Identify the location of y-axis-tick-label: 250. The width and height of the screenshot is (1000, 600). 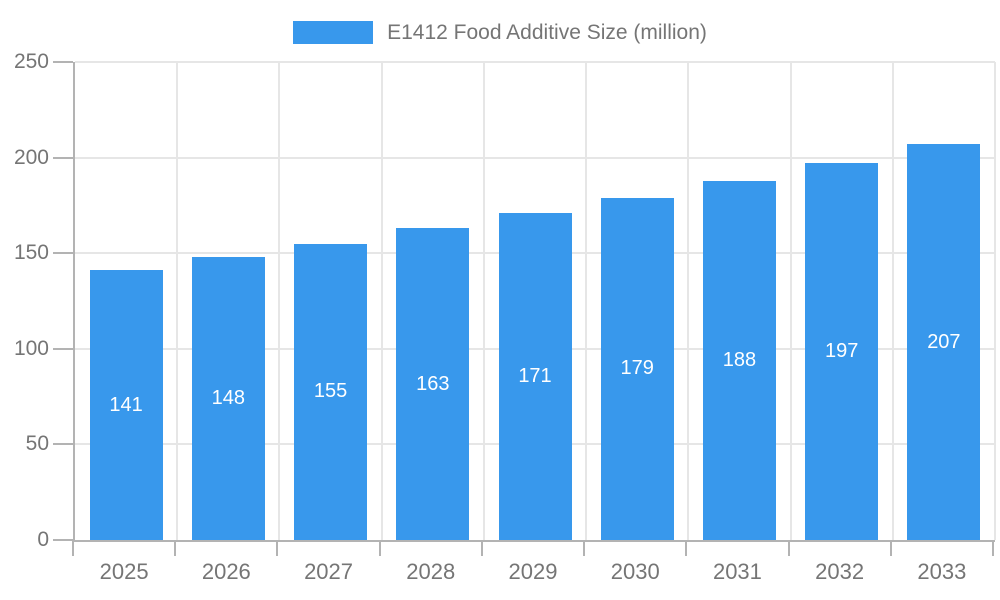
(31, 61).